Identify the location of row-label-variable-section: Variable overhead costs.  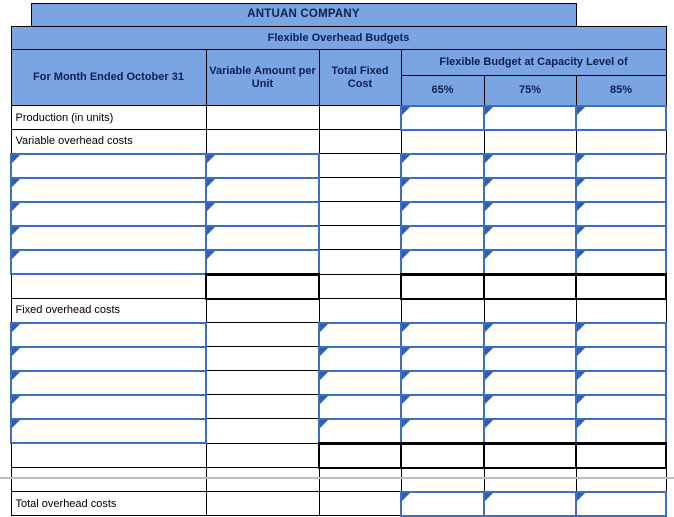
(108, 141).